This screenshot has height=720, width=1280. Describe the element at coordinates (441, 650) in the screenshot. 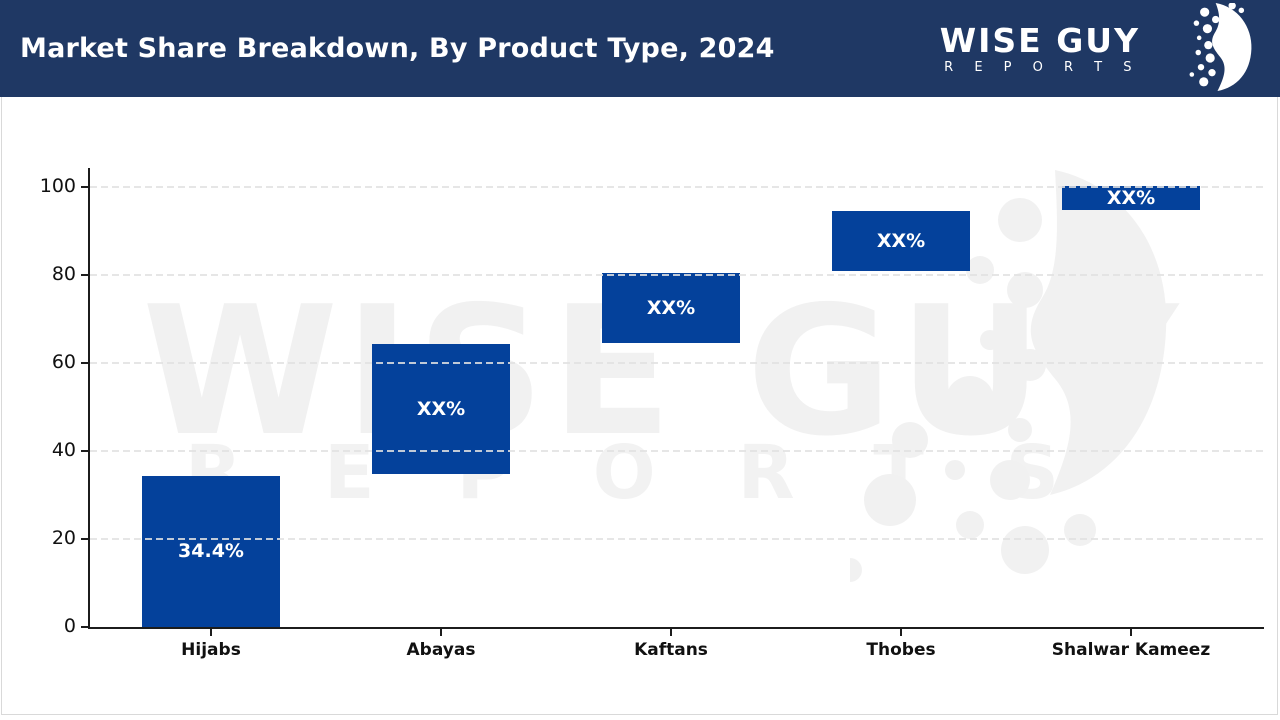

I see `x-tick-label: Abayas` at that location.